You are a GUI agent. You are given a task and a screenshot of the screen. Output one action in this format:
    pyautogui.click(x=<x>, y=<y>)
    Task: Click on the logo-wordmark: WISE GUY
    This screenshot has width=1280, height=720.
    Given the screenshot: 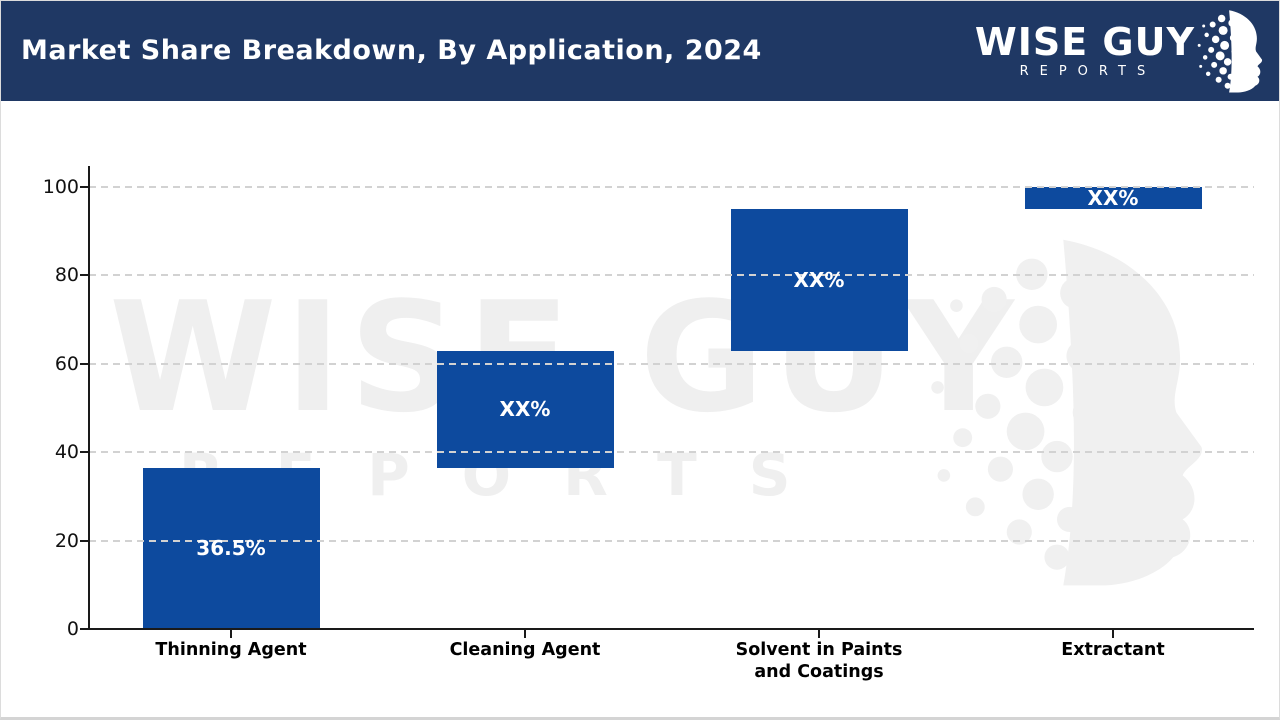 What is the action you would take?
    pyautogui.click(x=1084, y=42)
    